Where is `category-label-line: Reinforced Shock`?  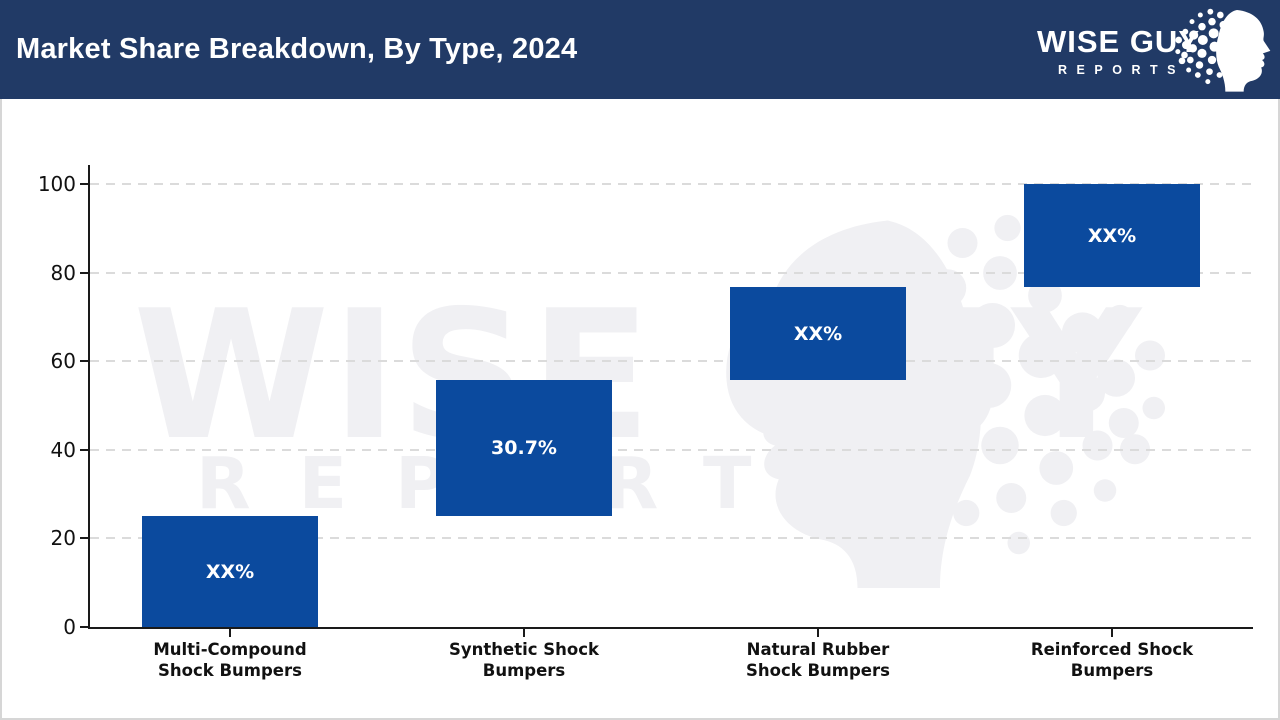
category-label-line: Reinforced Shock is located at coordinates (1112, 649).